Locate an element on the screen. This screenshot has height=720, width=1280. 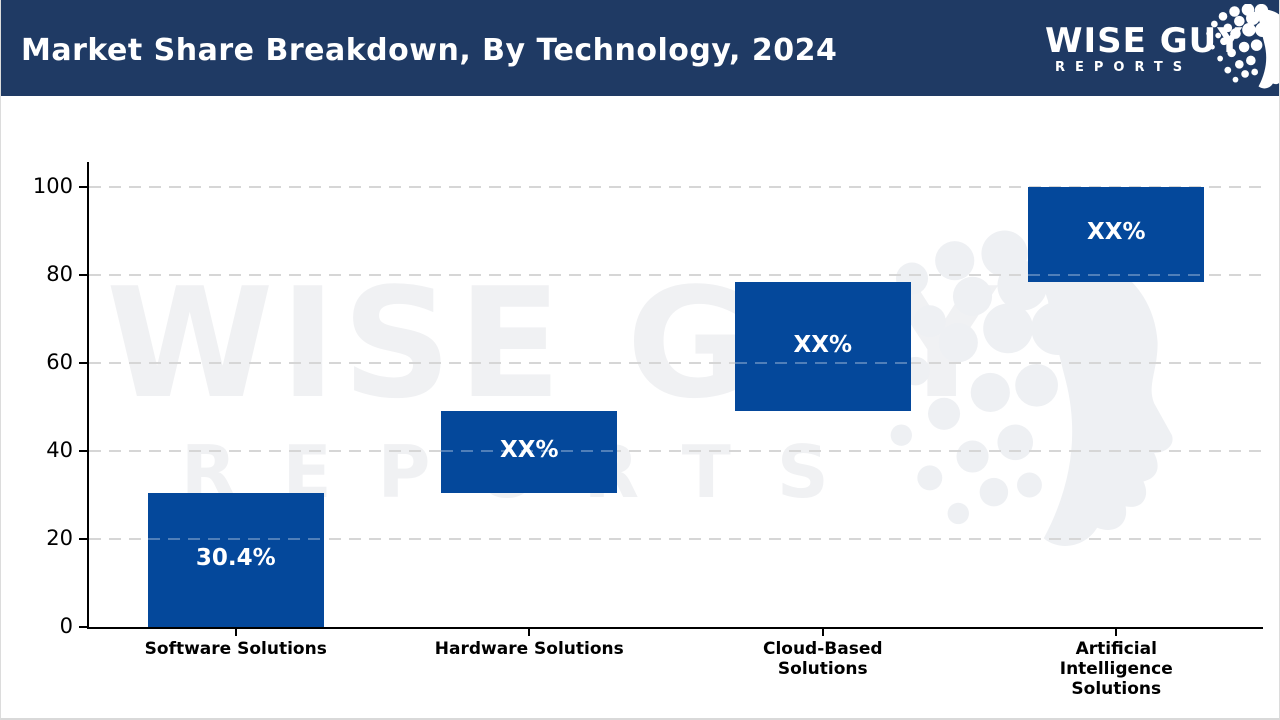
wise-guy-logo: WISE GUY REPORTS is located at coordinates (1155, 48).